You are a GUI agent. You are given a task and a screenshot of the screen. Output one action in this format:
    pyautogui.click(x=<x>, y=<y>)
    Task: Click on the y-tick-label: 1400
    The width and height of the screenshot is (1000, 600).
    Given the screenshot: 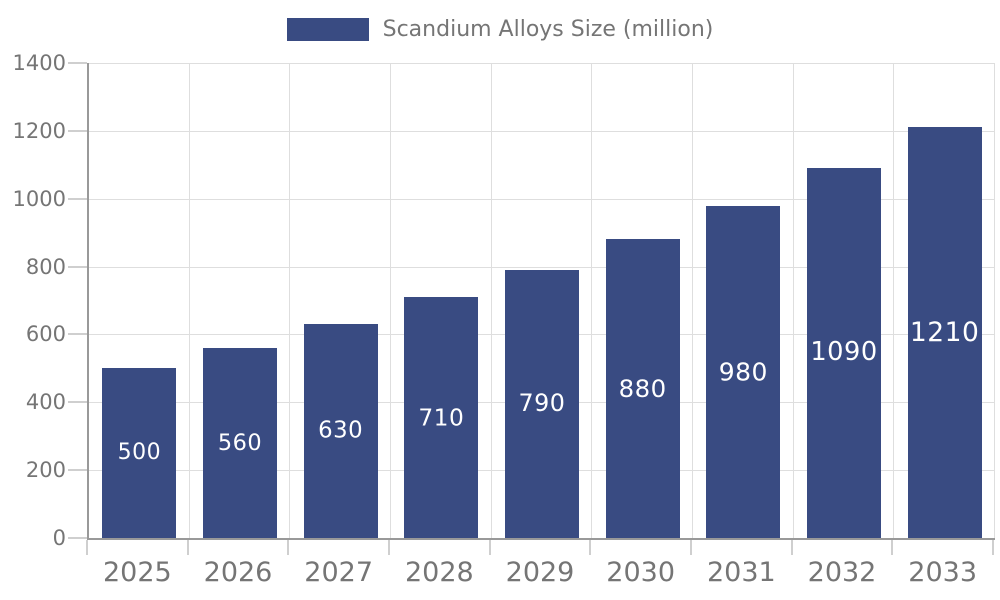 What is the action you would take?
    pyautogui.click(x=39, y=63)
    